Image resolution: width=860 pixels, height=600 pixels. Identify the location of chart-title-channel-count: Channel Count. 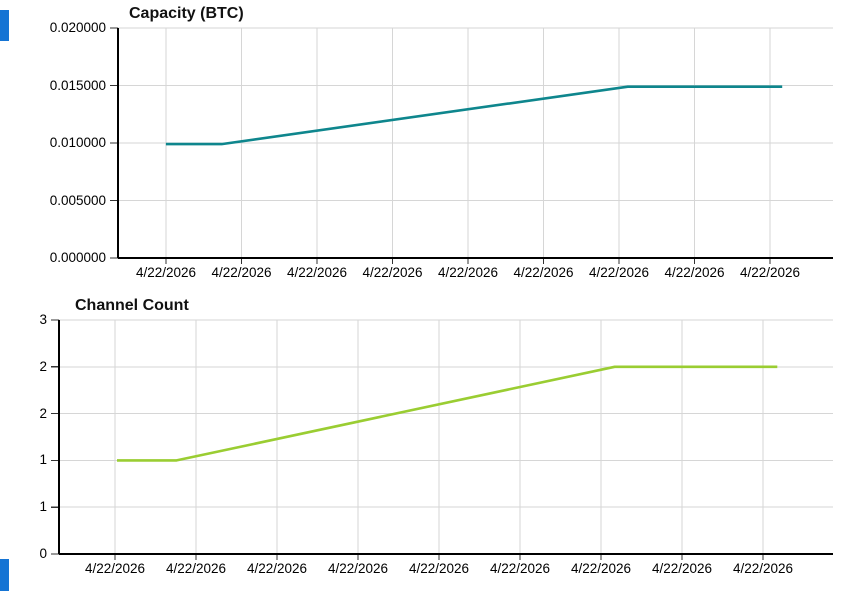
(132, 305).